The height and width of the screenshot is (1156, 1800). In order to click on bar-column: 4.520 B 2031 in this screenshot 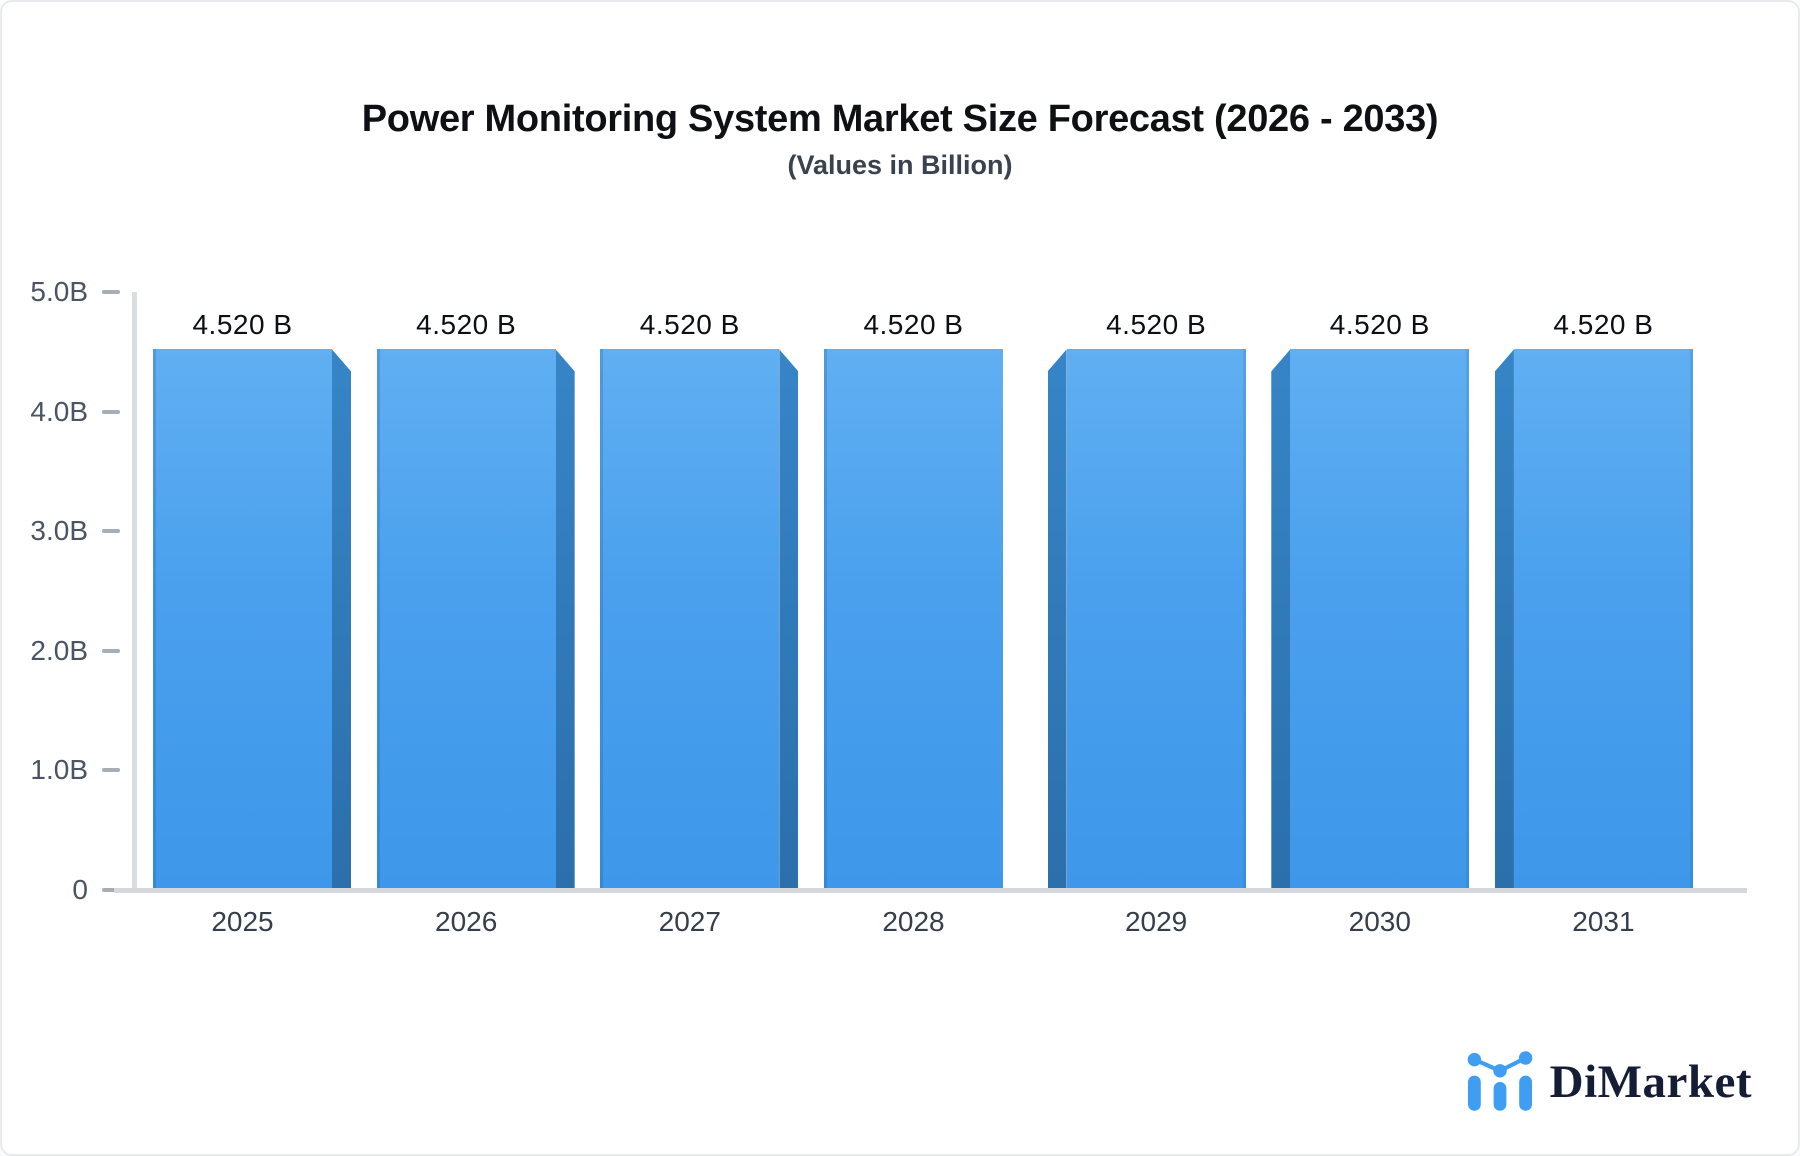, I will do `click(1593, 614)`.